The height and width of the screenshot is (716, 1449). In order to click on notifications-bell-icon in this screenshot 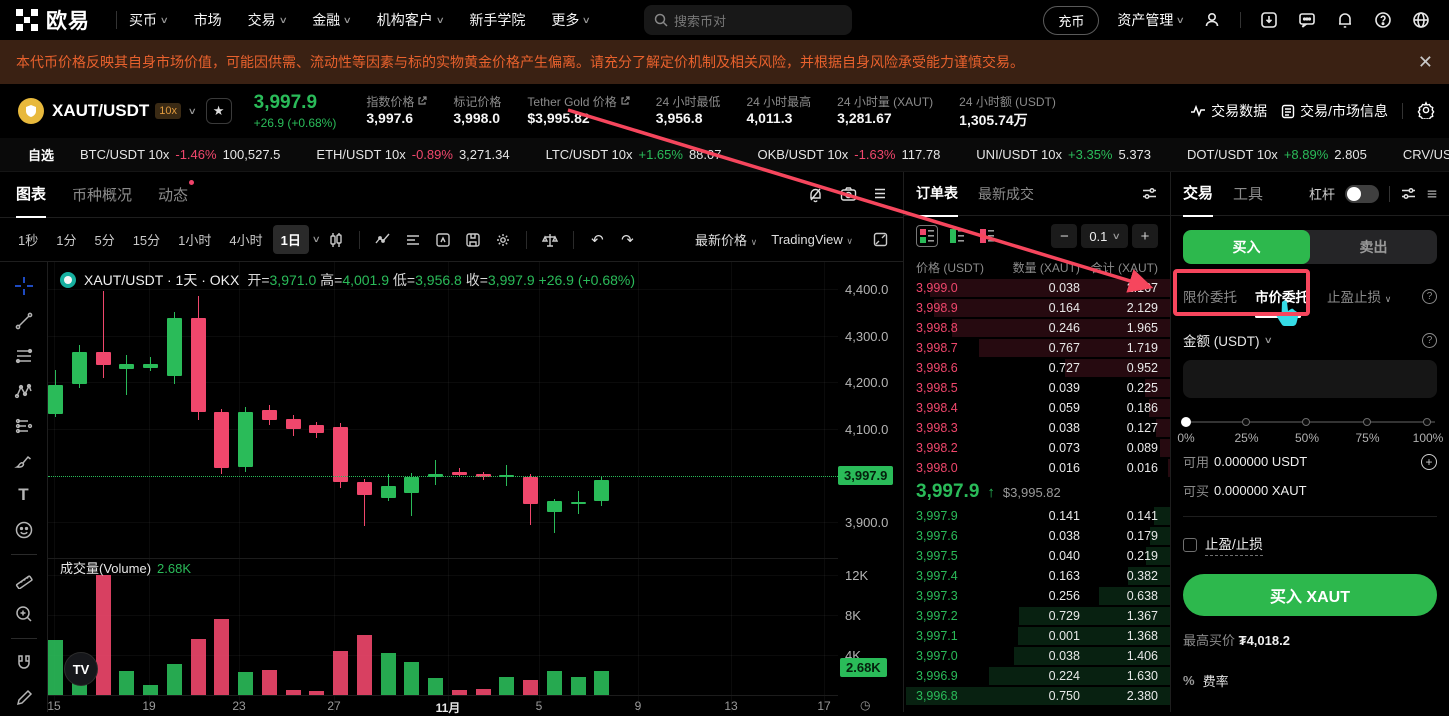, I will do `click(1345, 20)`.